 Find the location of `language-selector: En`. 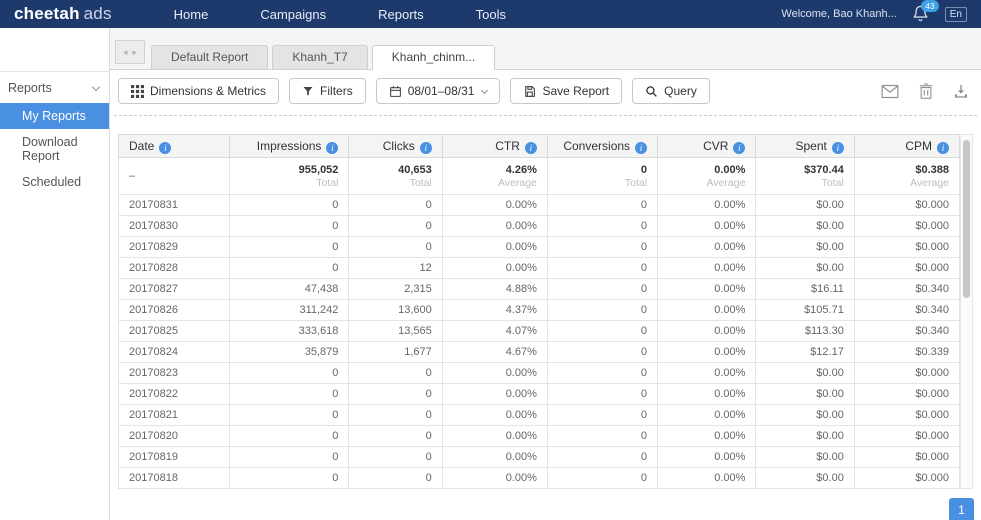

language-selector: En is located at coordinates (955, 14).